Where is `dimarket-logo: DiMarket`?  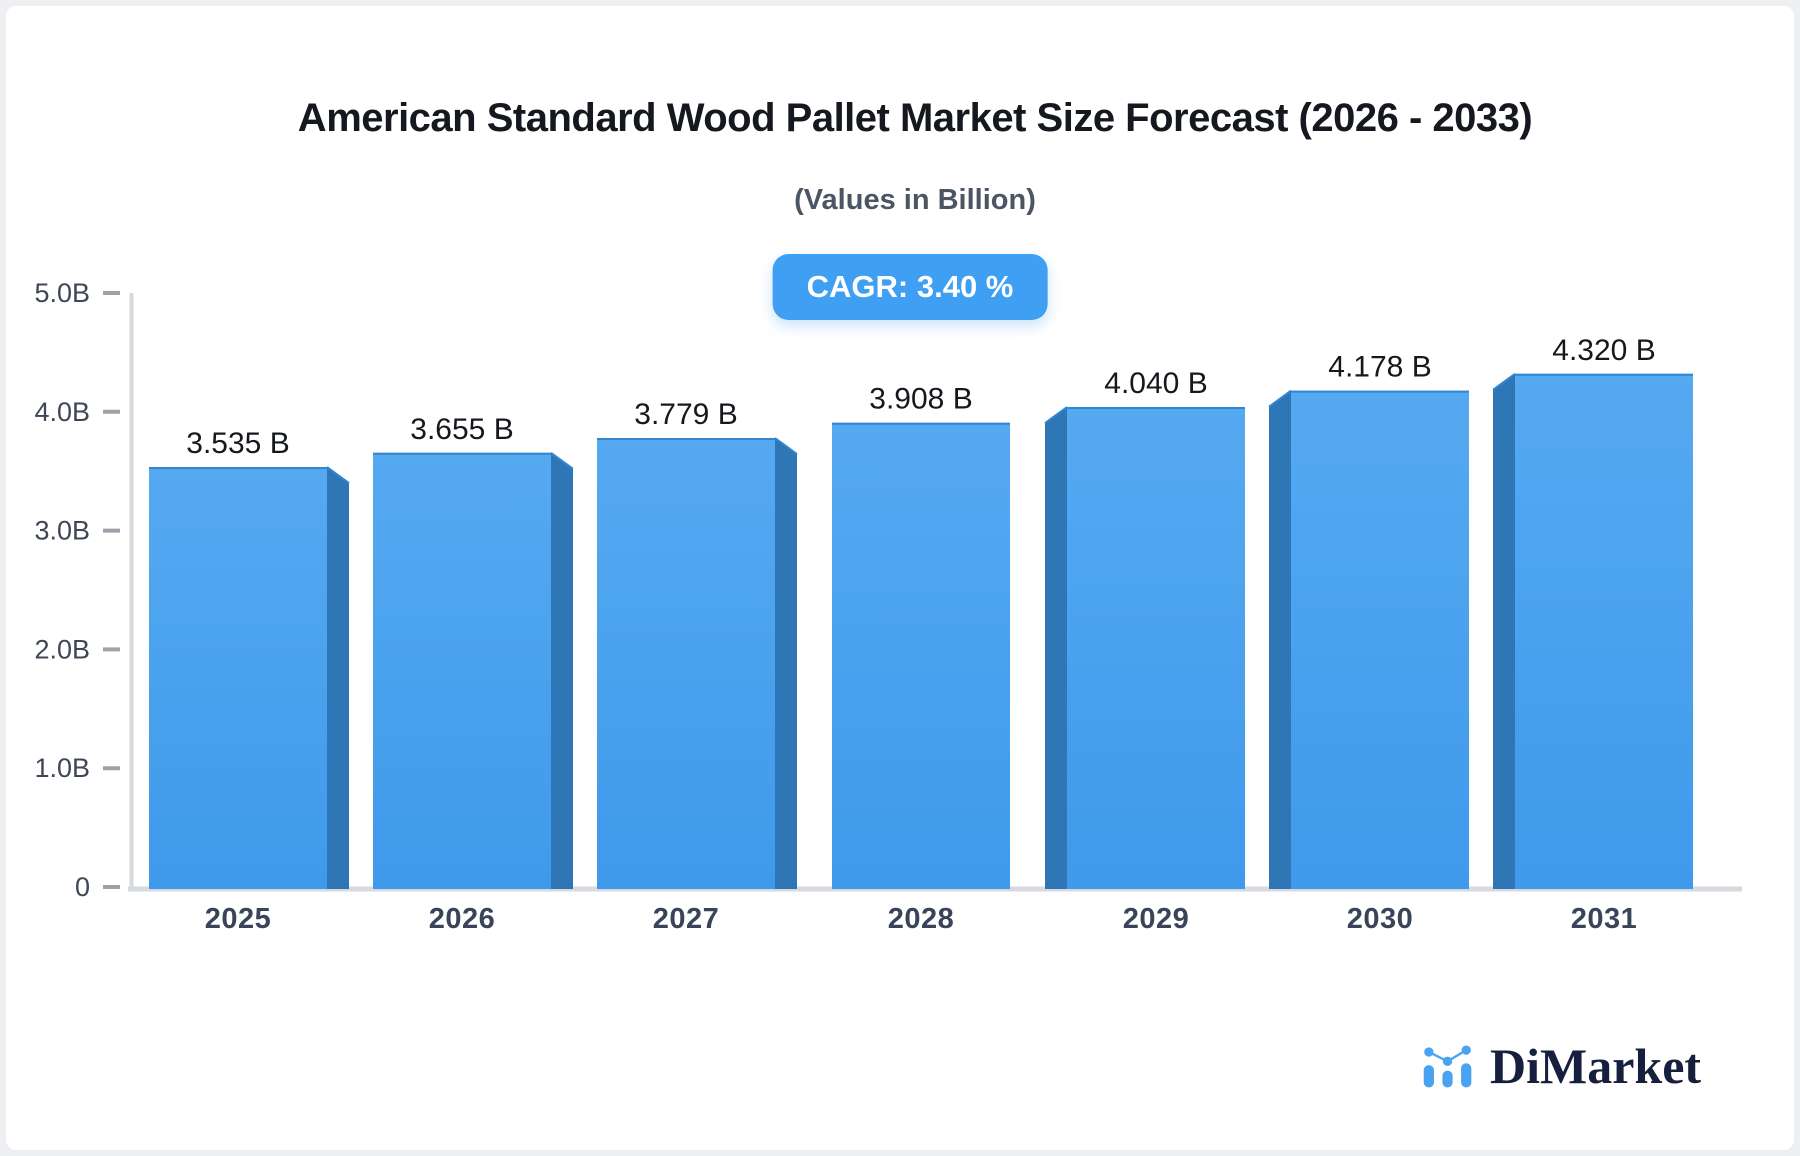 dimarket-logo: DiMarket is located at coordinates (1560, 1066).